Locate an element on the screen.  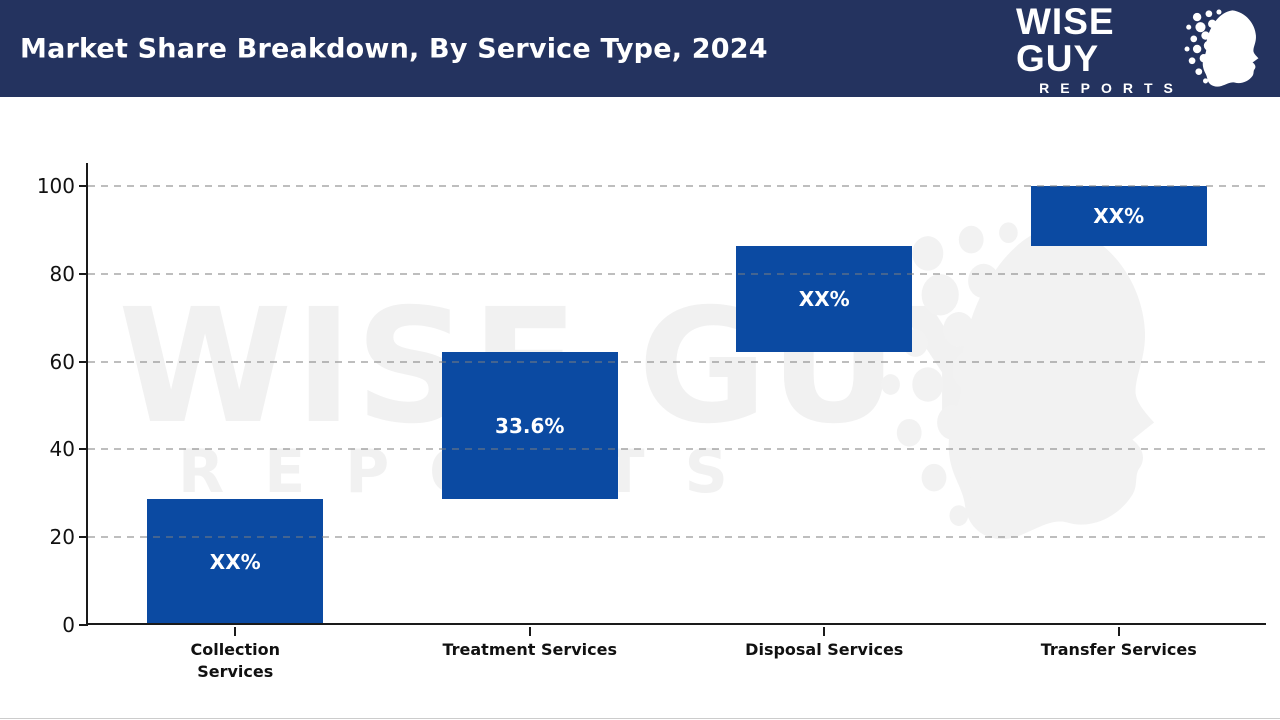
logo-subtitle: REPORTS is located at coordinates (1111, 87).